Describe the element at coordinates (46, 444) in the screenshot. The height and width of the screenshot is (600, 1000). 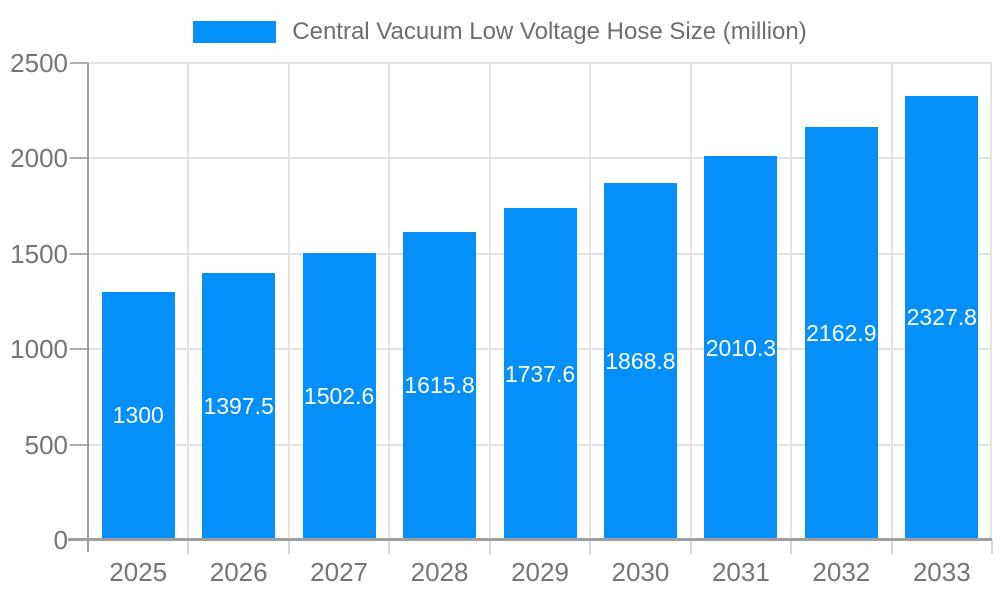
I see `y-tick-label: 500` at that location.